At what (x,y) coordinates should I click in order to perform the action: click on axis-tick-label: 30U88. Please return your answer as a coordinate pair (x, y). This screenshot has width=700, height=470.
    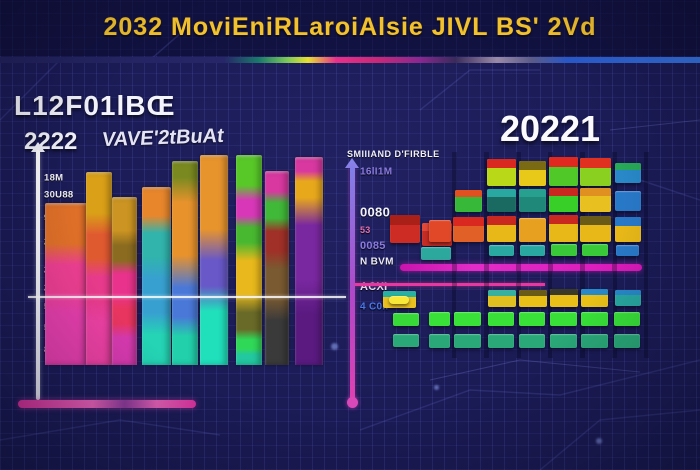
    Looking at the image, I should click on (59, 195).